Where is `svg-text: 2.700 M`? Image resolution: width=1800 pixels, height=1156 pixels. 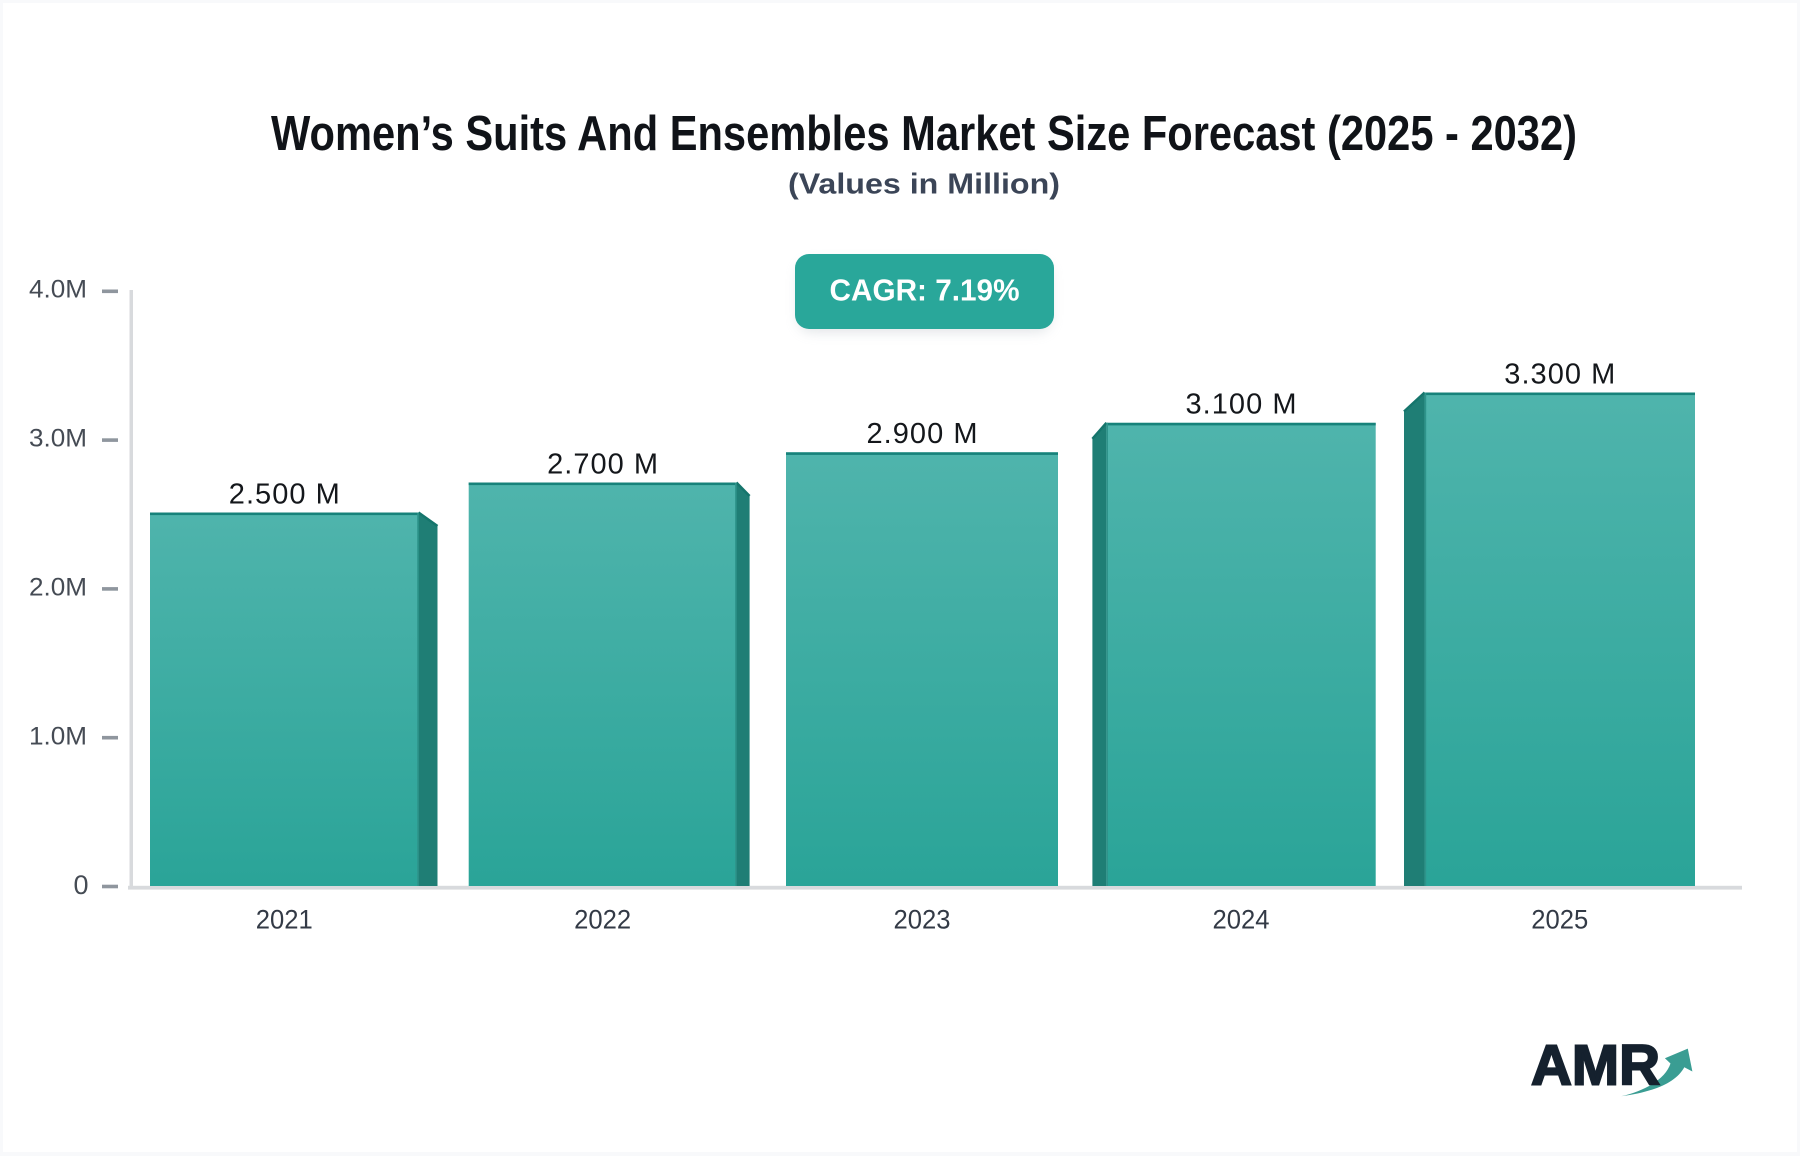 svg-text: 2.700 M is located at coordinates (602, 464).